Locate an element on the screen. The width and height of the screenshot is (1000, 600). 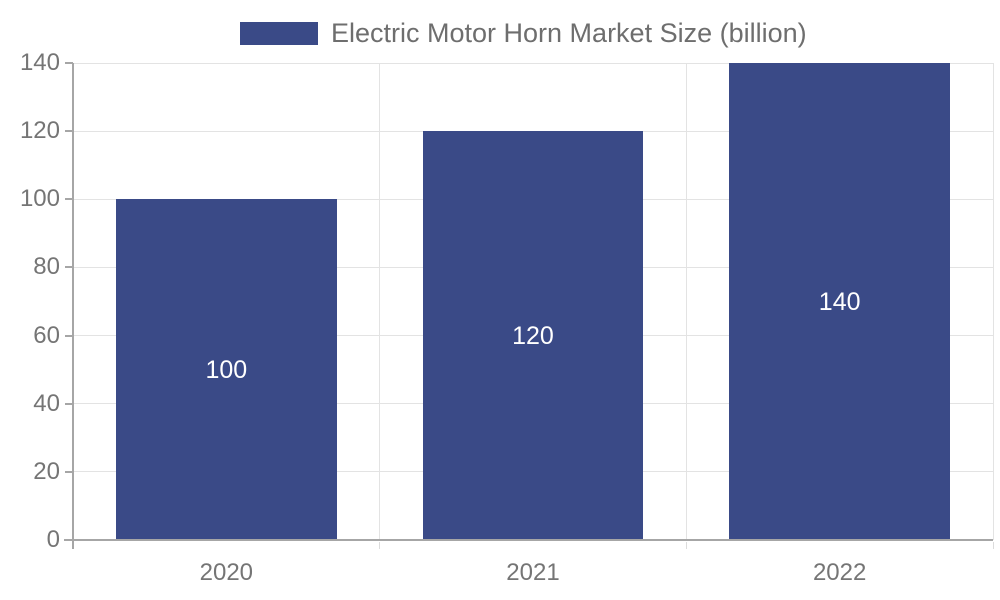
x-axis-label-2022: 2022 is located at coordinates (839, 572).